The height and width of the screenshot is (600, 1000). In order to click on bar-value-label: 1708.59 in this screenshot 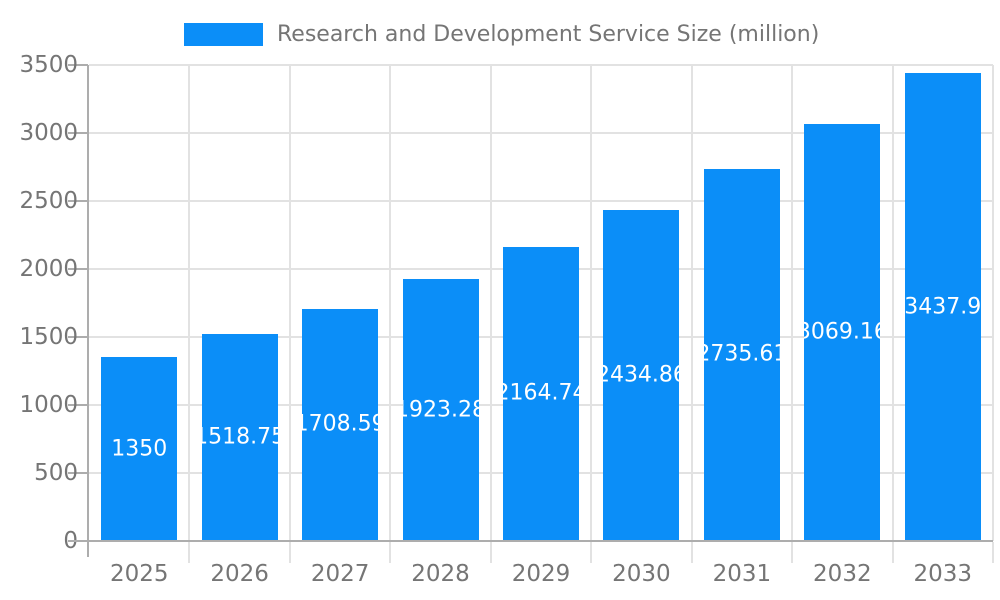, I will do `click(340, 424)`.